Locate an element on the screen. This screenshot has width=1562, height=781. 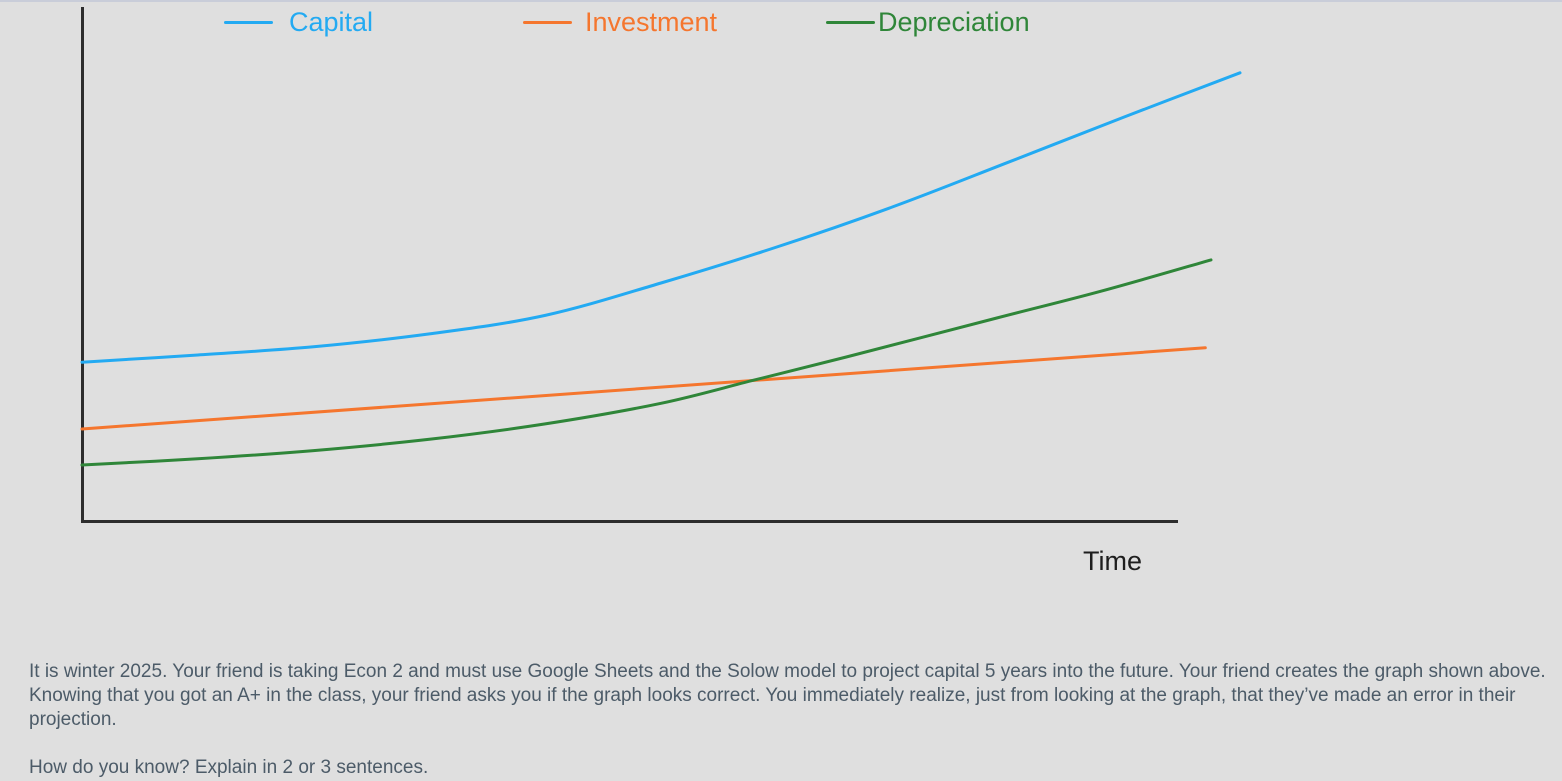
page-top-border is located at coordinates (781, 1).